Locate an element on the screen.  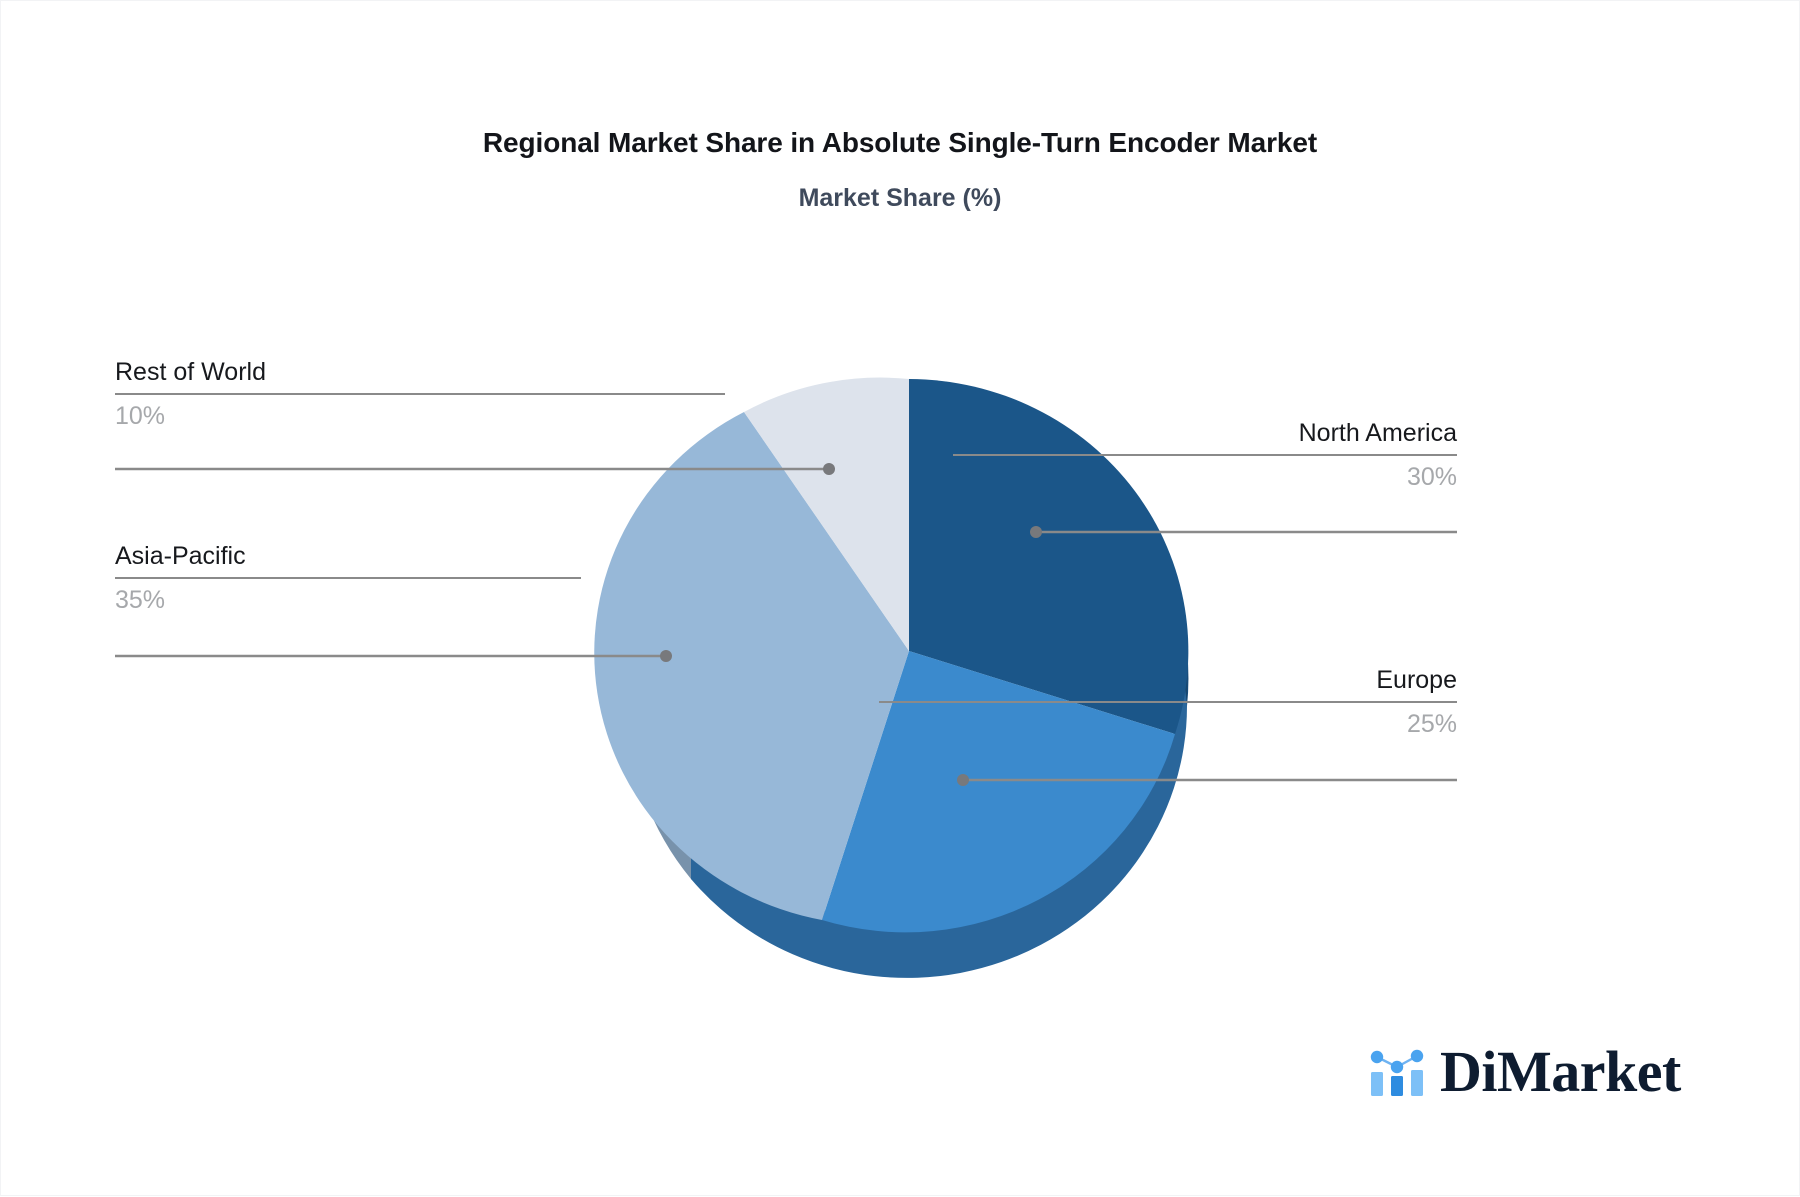
chart-subtitle: Market Share (%) is located at coordinates (900, 198).